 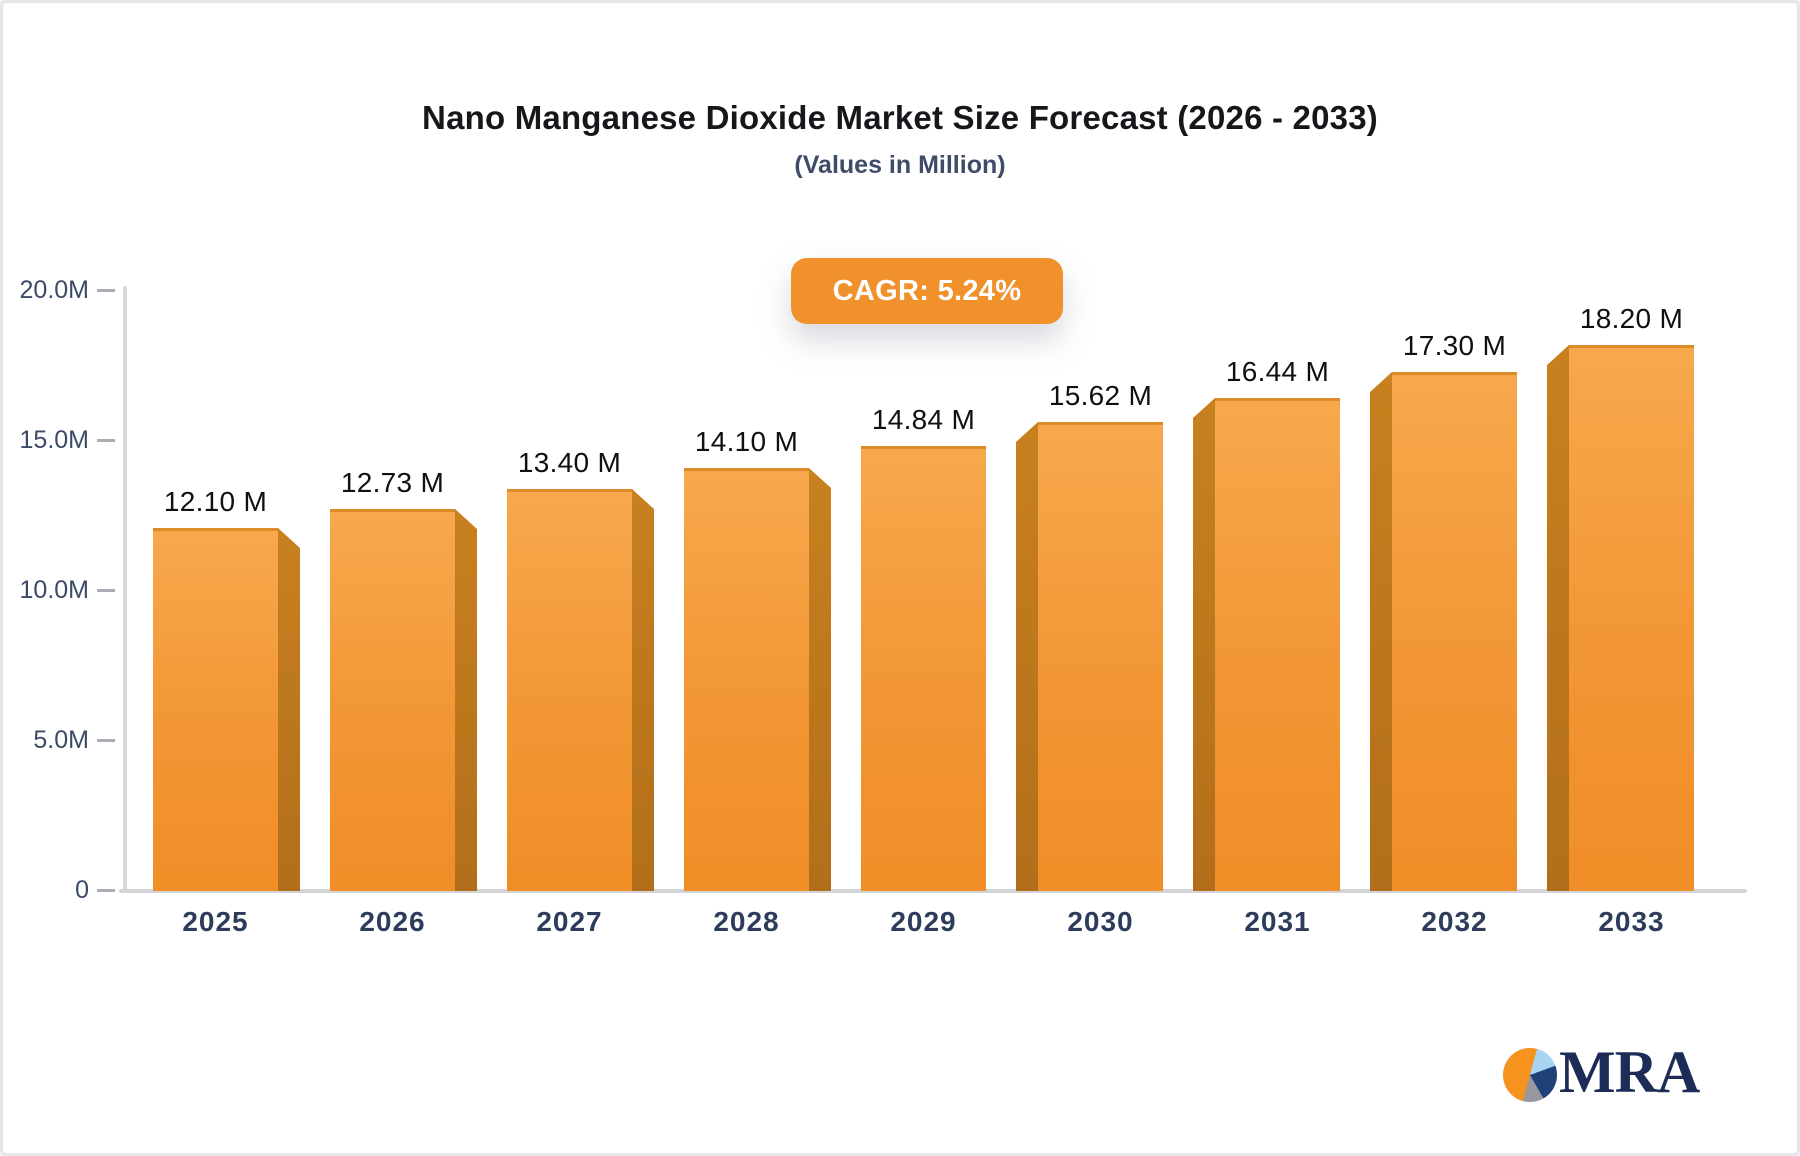 I want to click on x-tick-label: 2027, so click(x=569, y=921).